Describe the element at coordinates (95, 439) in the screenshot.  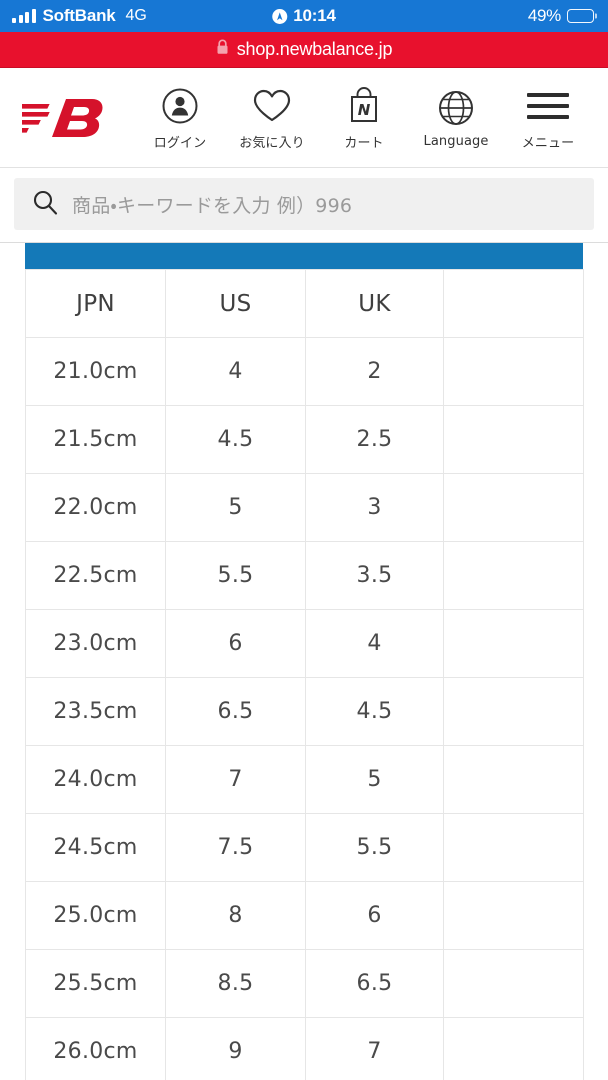
I see `table-cell-jpn: 21.5cm` at that location.